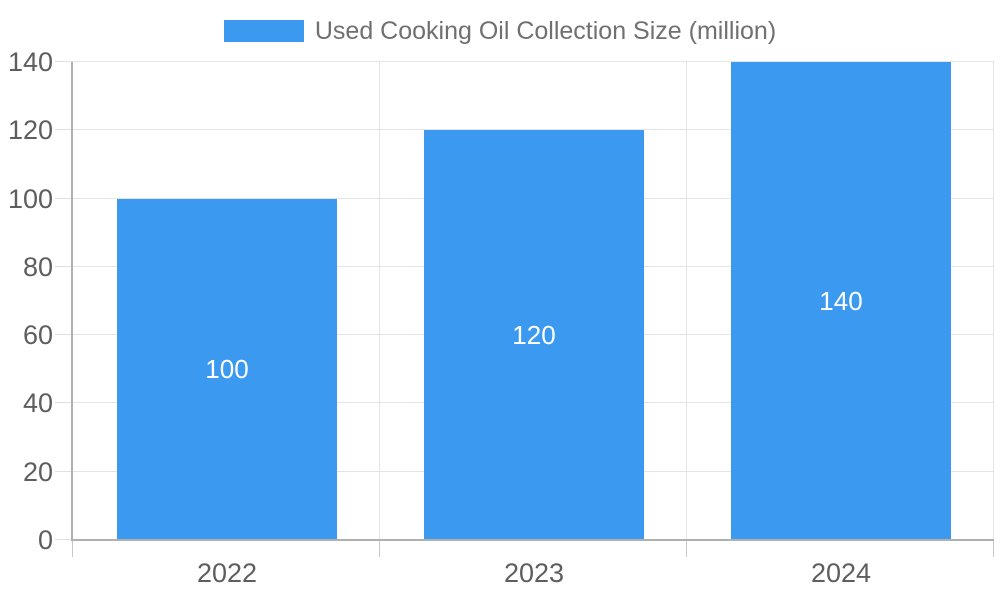 Image resolution: width=1000 pixels, height=600 pixels. I want to click on y-axis-tick-label: 0, so click(45, 540).